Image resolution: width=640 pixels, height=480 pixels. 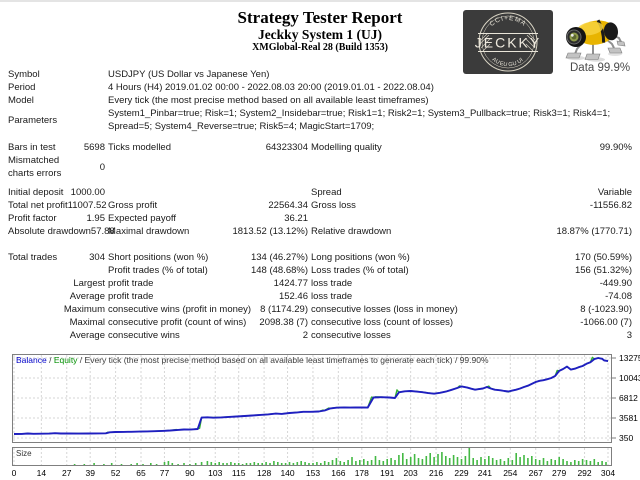 What do you see at coordinates (326, 192) in the screenshot?
I see `stat-label: Spread` at bounding box center [326, 192].